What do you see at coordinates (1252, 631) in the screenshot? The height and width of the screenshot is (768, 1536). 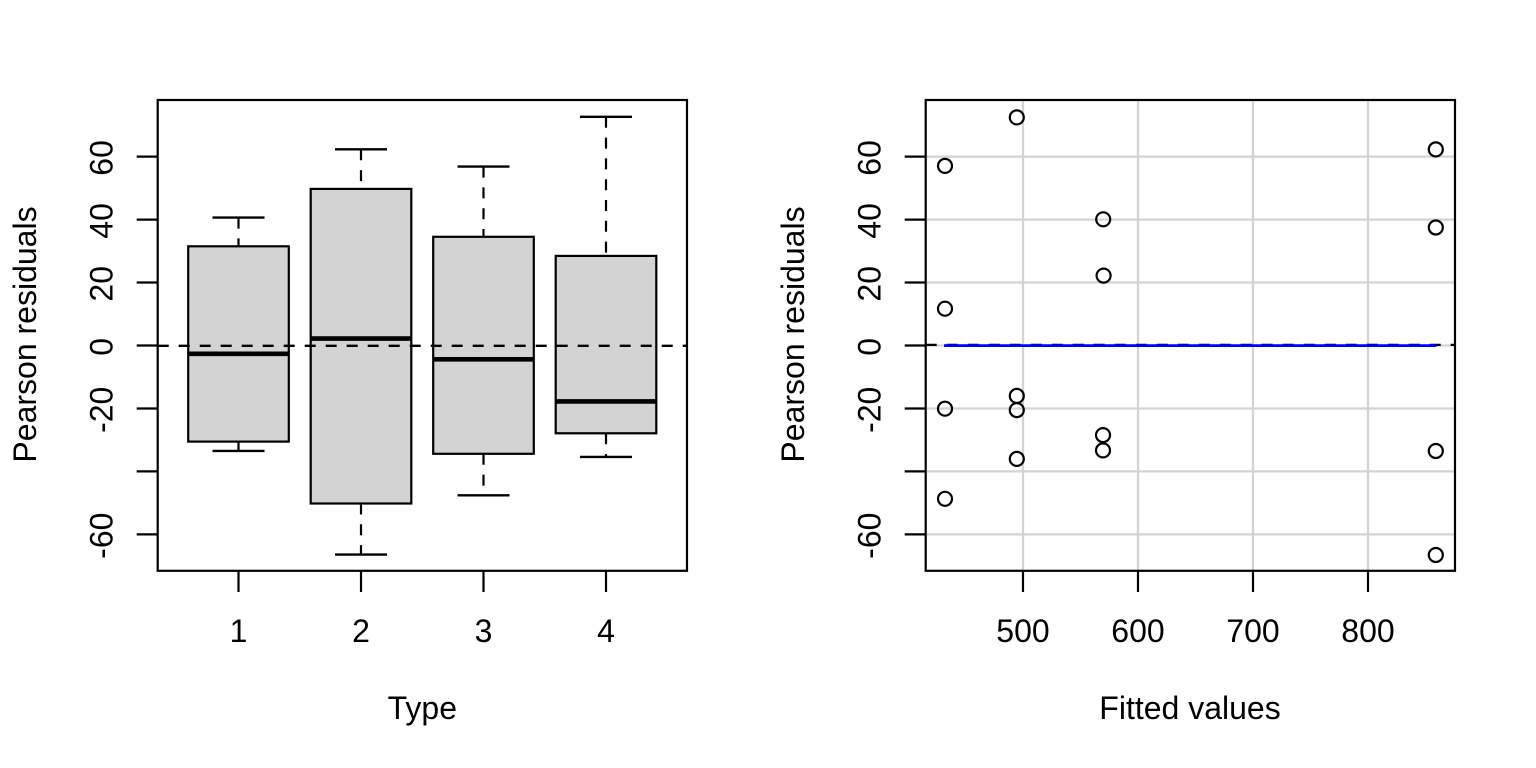 I see `svg-text: 700` at bounding box center [1252, 631].